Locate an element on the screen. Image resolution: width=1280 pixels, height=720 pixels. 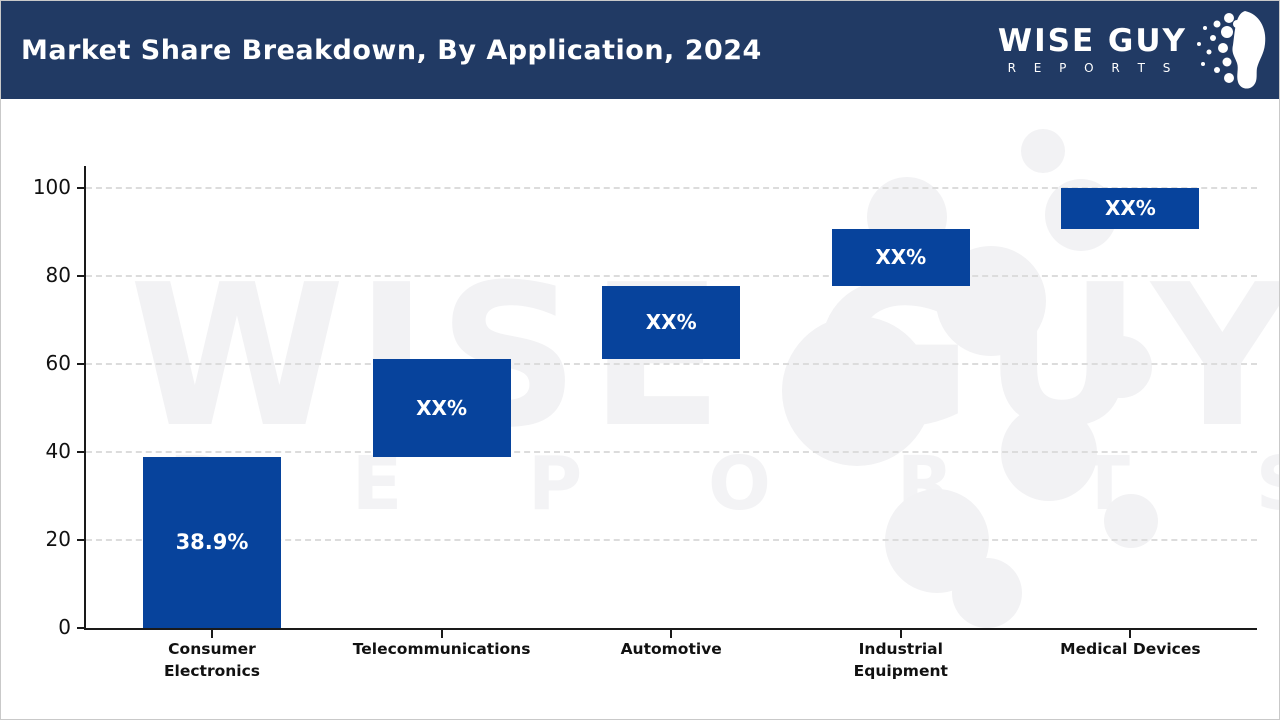
brand-sub: R E P O R T S is located at coordinates (1092, 68).